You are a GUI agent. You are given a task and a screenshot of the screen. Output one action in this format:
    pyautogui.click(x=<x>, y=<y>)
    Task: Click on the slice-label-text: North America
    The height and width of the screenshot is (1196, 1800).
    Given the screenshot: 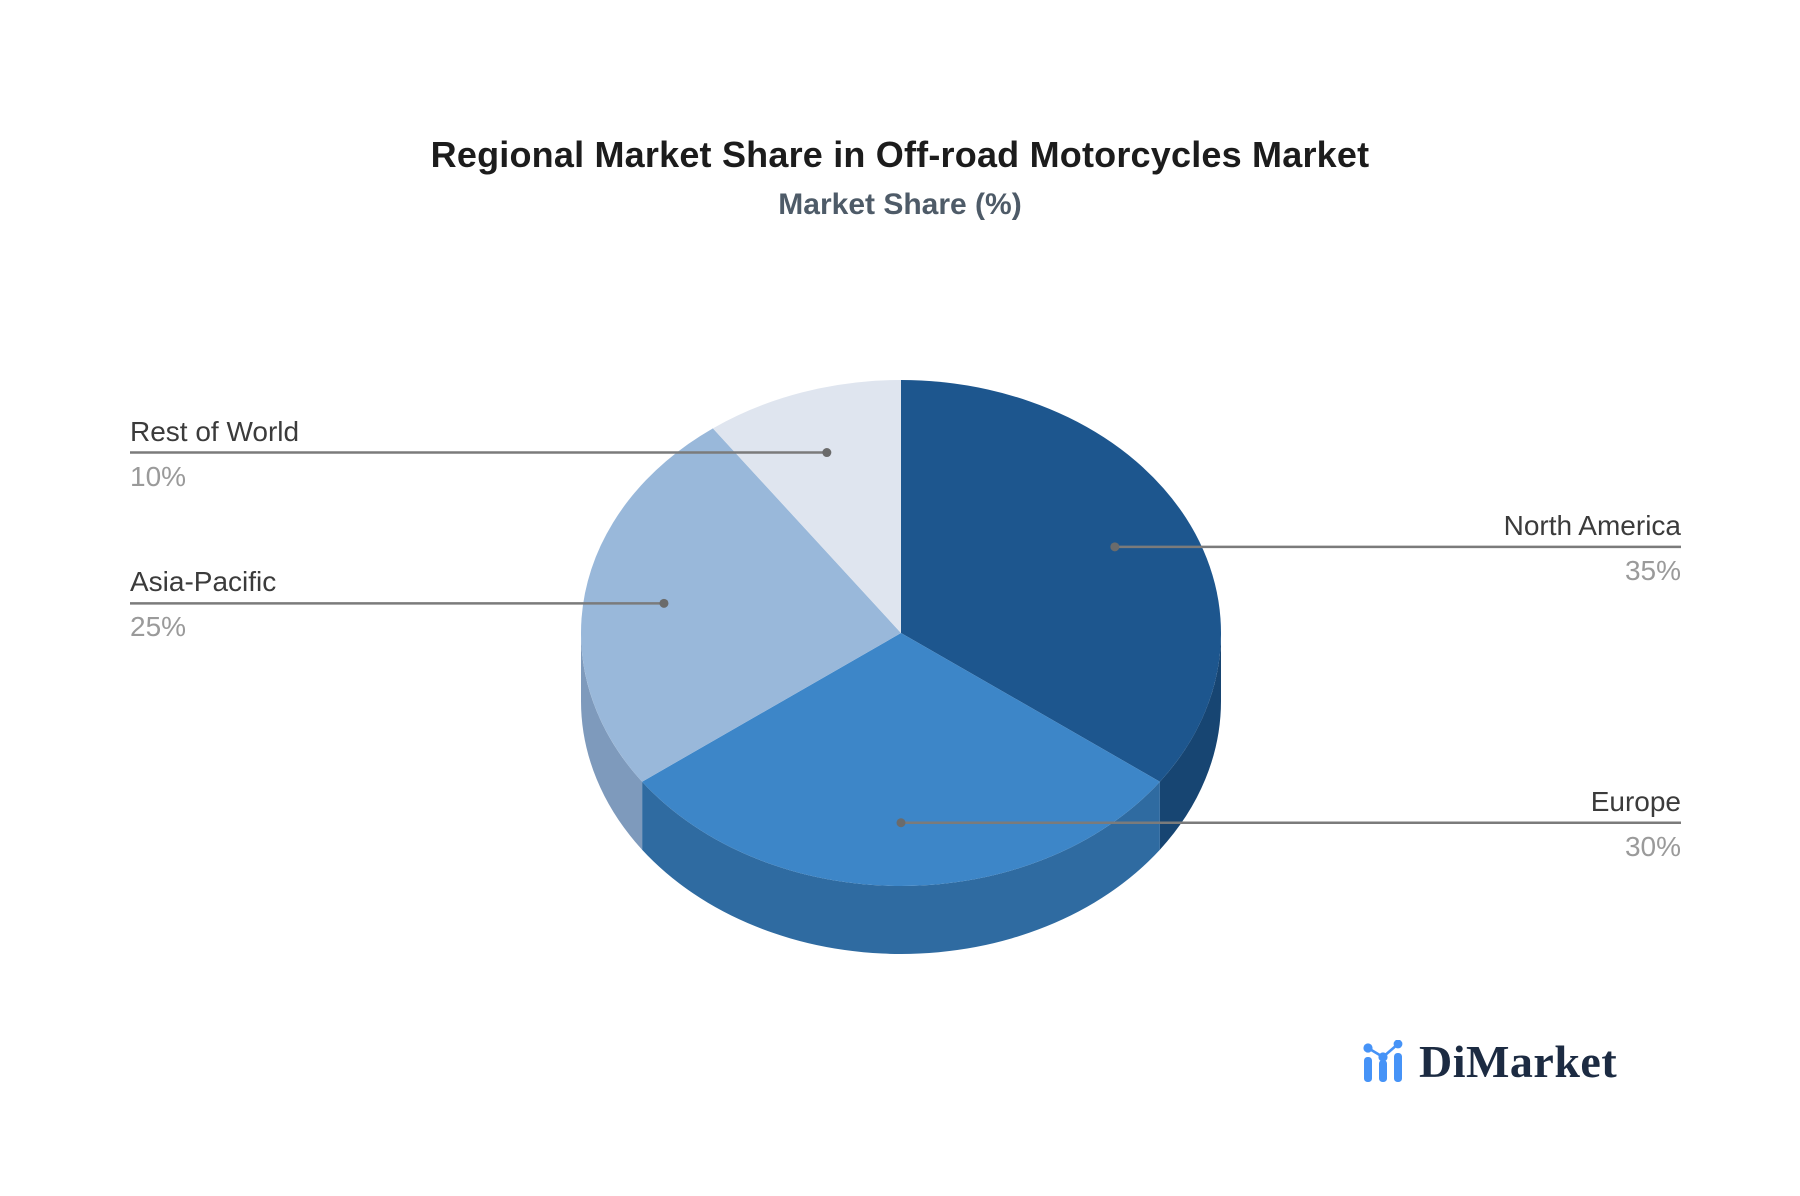 What is the action you would take?
    pyautogui.click(x=1592, y=525)
    